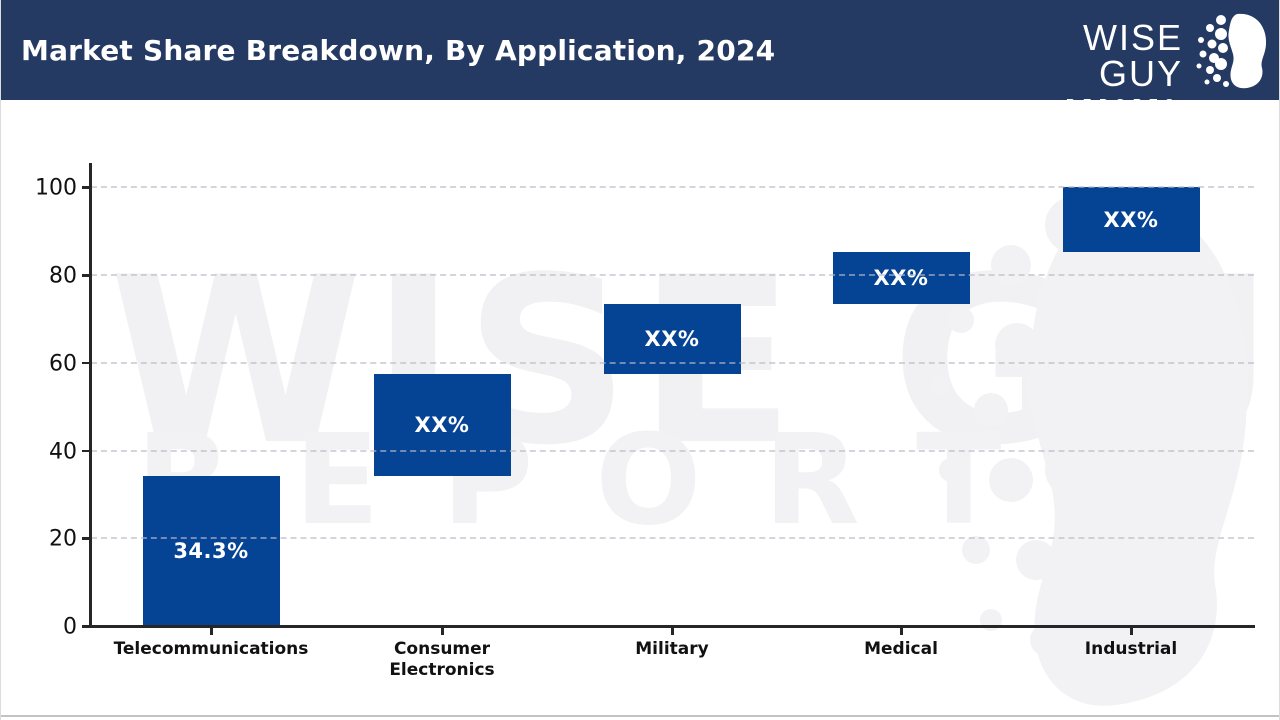 The height and width of the screenshot is (720, 1280). What do you see at coordinates (640, 716) in the screenshot?
I see `footer-divider` at bounding box center [640, 716].